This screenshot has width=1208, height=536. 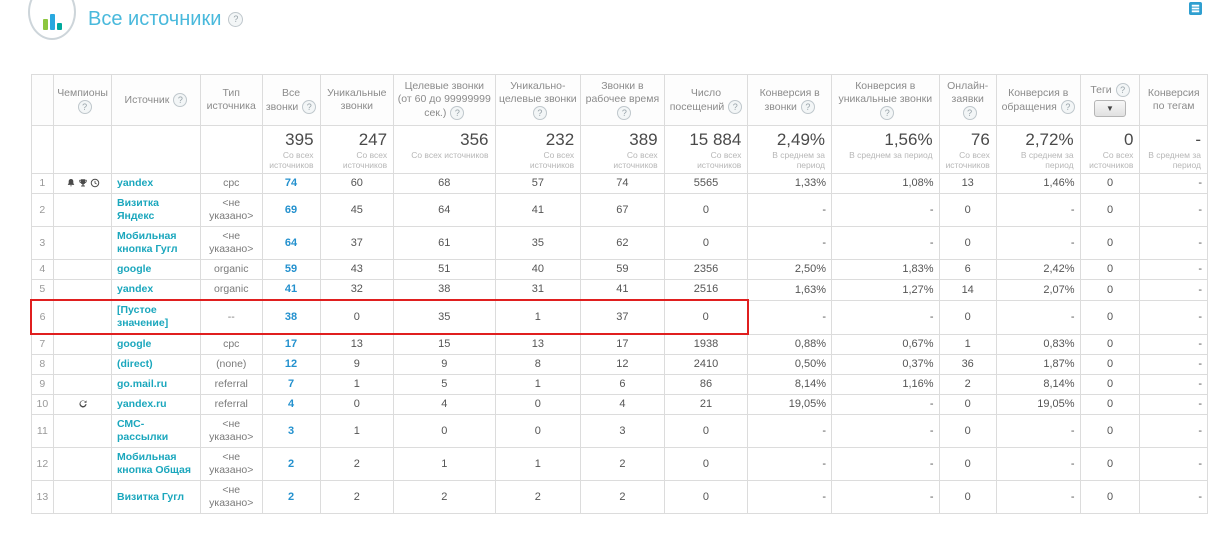 I want to click on cell-unique-calls: 43, so click(x=357, y=270).